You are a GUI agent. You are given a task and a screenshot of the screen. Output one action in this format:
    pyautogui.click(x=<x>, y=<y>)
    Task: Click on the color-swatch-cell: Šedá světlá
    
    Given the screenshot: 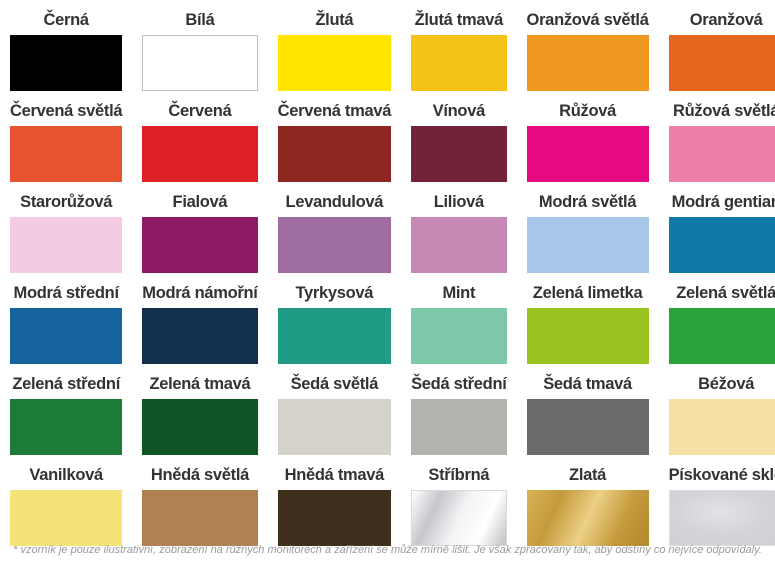 What is the action you would take?
    pyautogui.click(x=334, y=410)
    